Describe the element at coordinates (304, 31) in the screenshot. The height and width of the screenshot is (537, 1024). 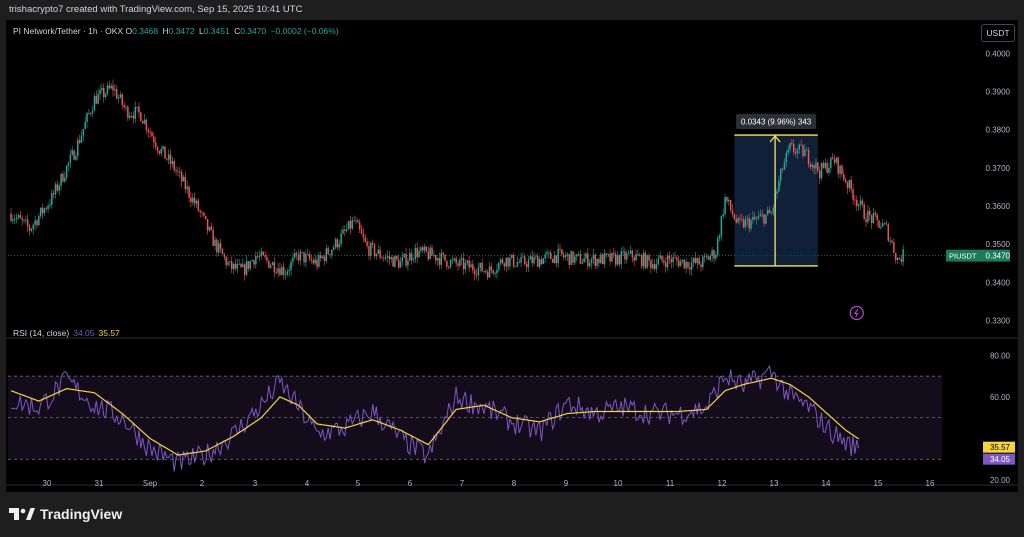
I see `change-value: −0.0002 (−0.06%)` at that location.